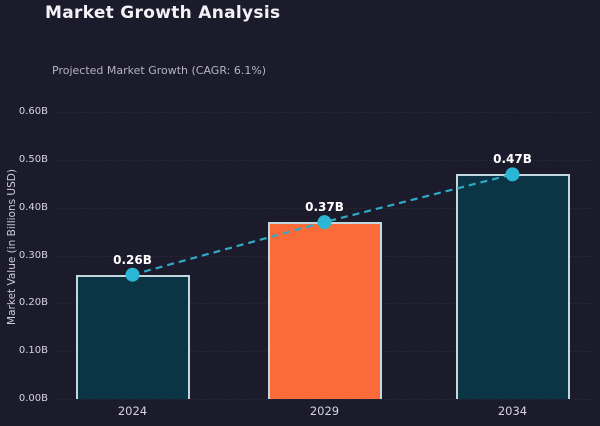 The image size is (600, 426). I want to click on value-label-2034: 0.47B, so click(512, 159).